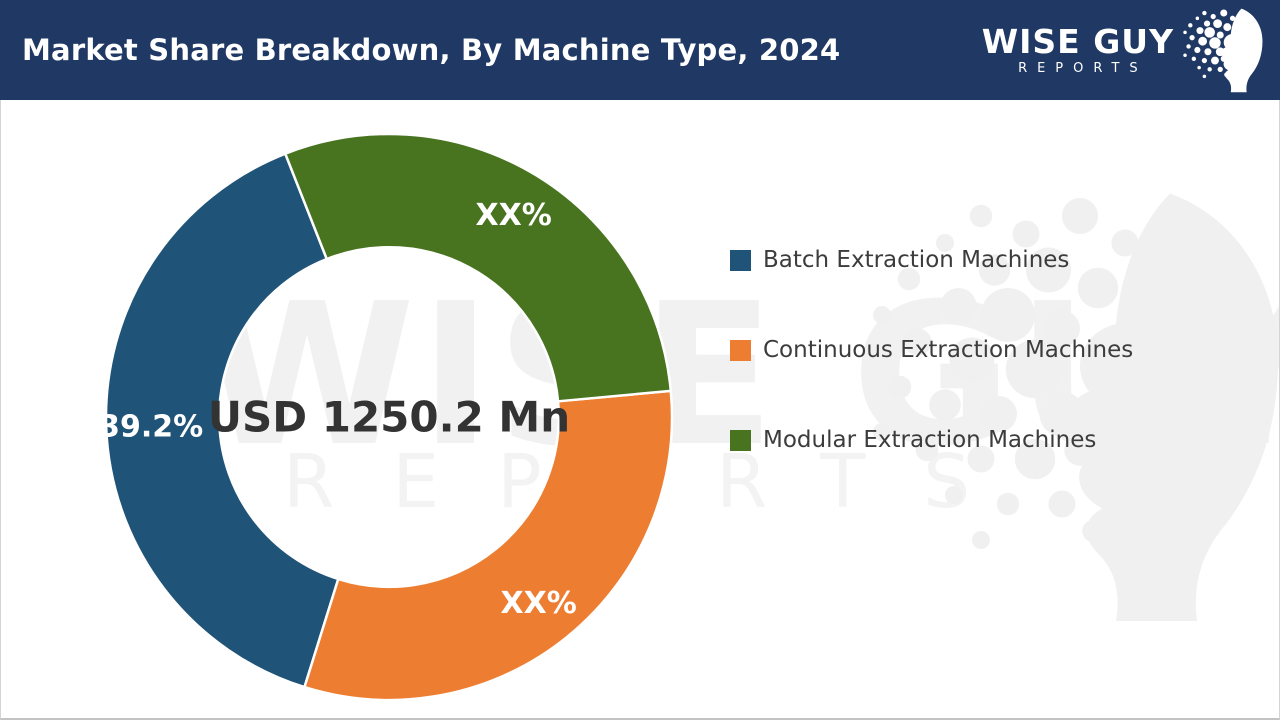  Describe the element at coordinates (931, 350) in the screenshot. I see `legend-item-continuous: Continuous Extraction Machines` at that location.